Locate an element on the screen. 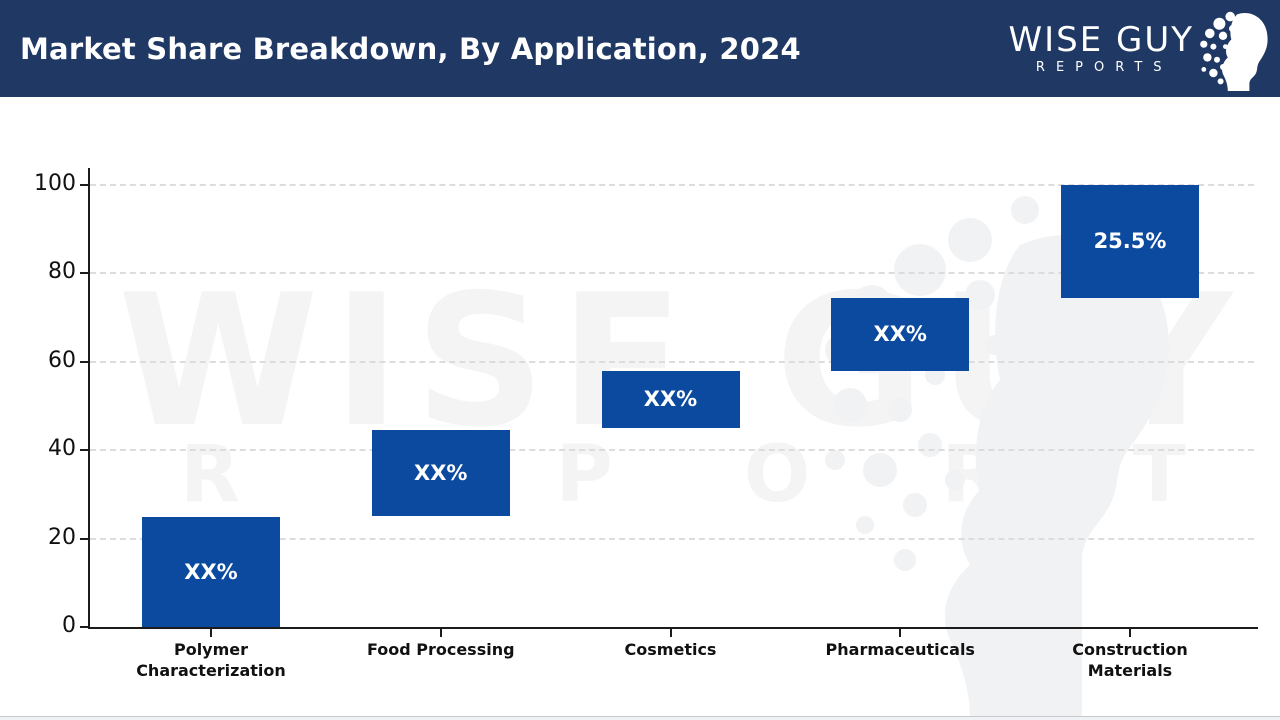  bar-food-processing: XX% is located at coordinates (440, 473).